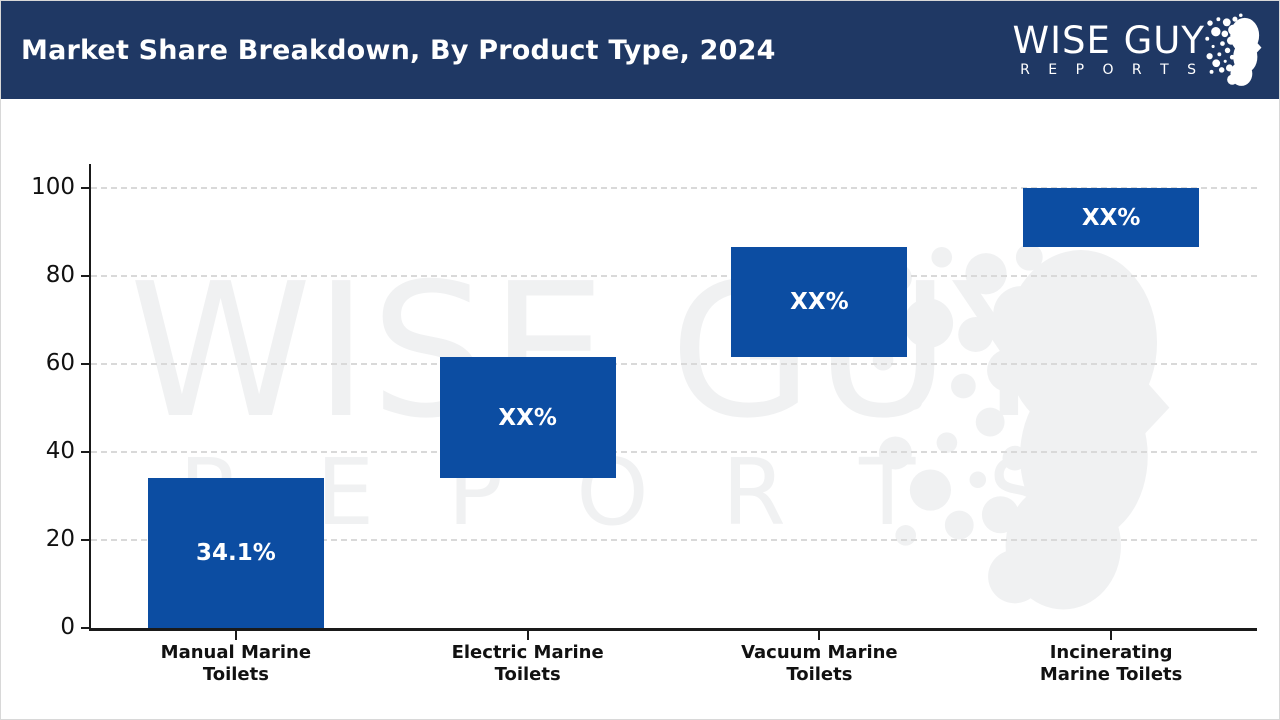  Describe the element at coordinates (1108, 40) in the screenshot. I see `brand-name: WISE GUY` at that location.